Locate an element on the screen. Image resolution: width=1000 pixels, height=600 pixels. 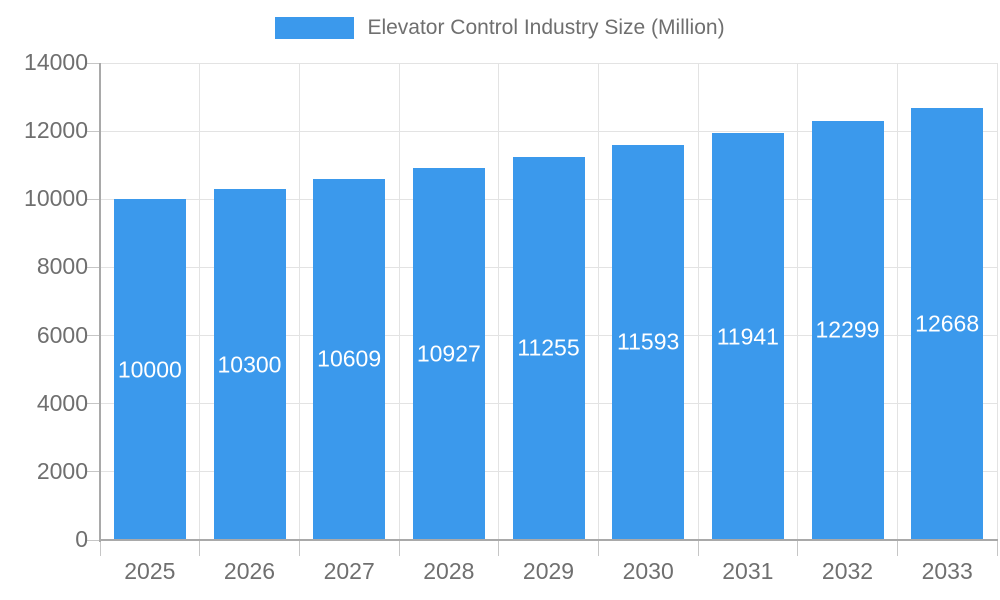
x-axis-tick-label: 2026 is located at coordinates (249, 571).